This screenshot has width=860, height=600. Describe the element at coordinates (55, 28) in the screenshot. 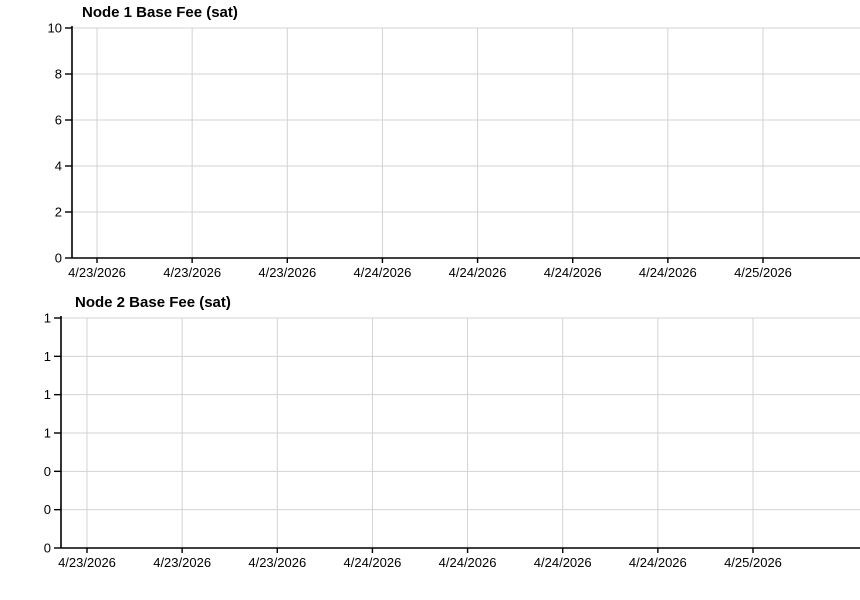

I see `y-tick-label: 10` at that location.